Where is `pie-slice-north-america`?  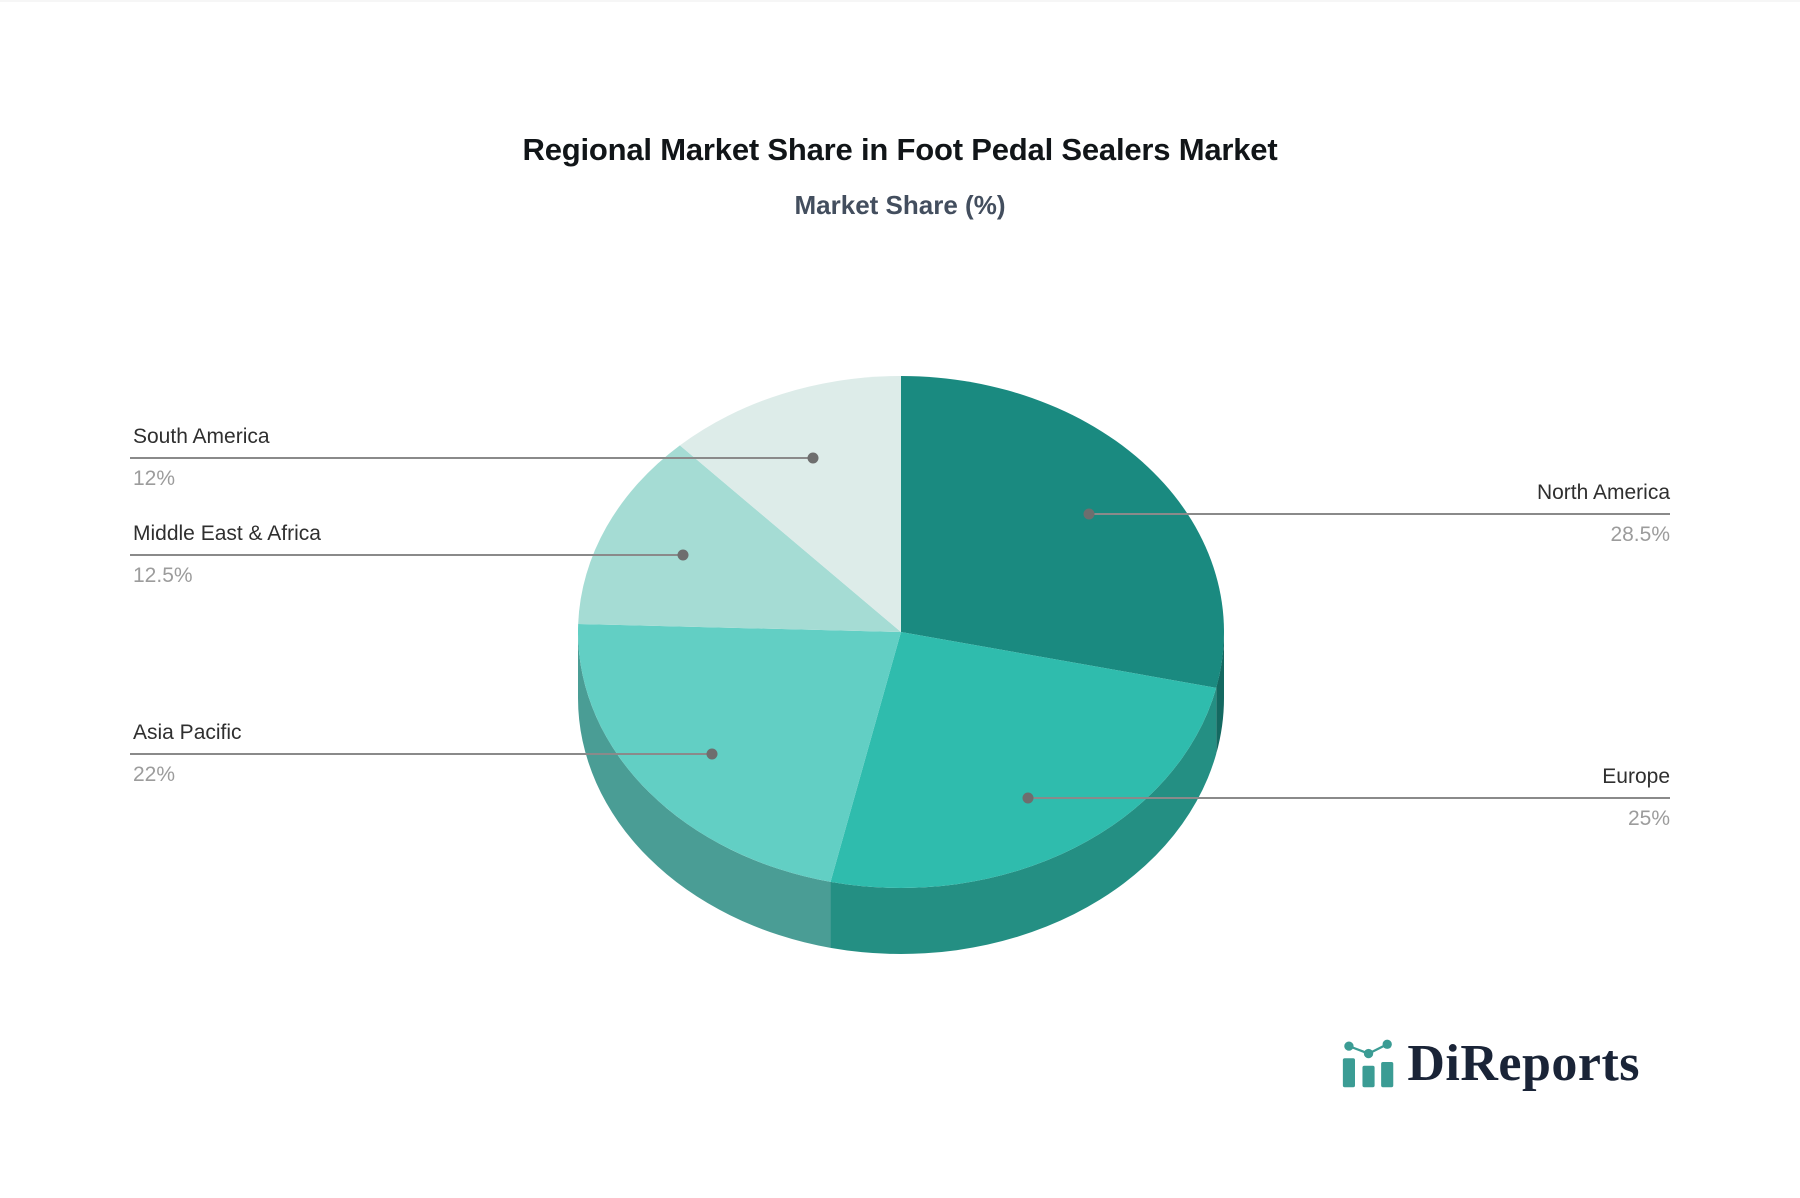
pie-slice-north-america is located at coordinates (1062, 532).